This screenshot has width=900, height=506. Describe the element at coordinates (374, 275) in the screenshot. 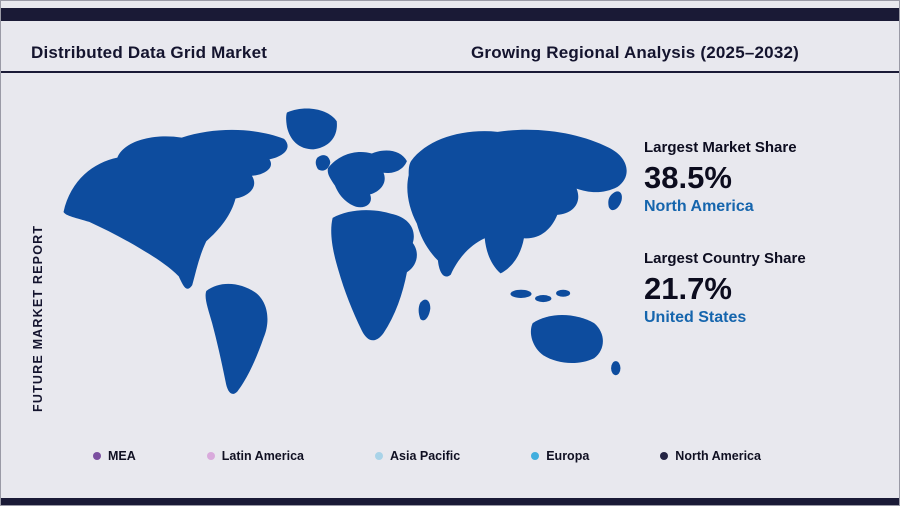

I see `continent-africa` at that location.